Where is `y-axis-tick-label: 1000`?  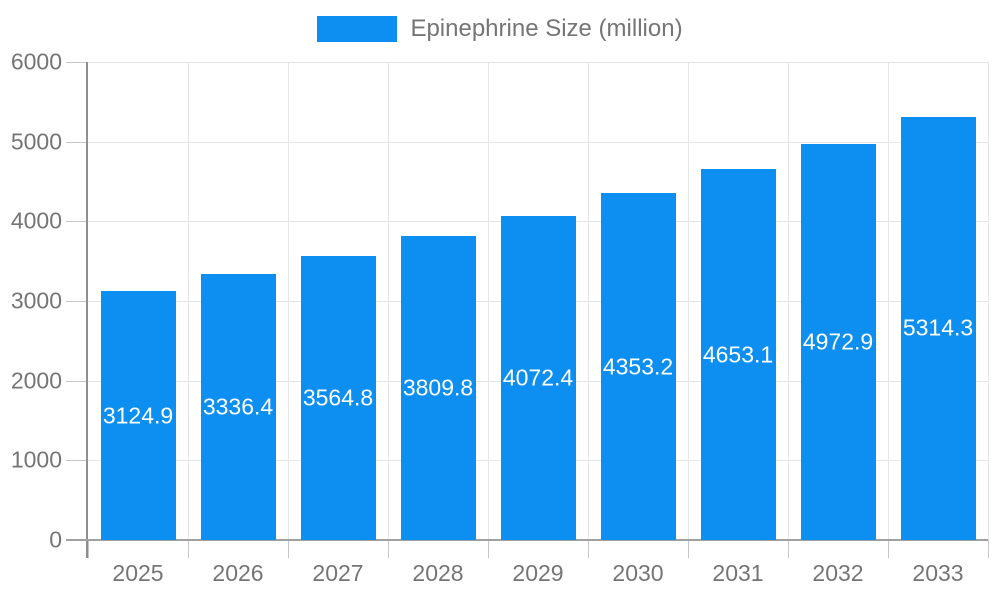
y-axis-tick-label: 1000 is located at coordinates (36, 459).